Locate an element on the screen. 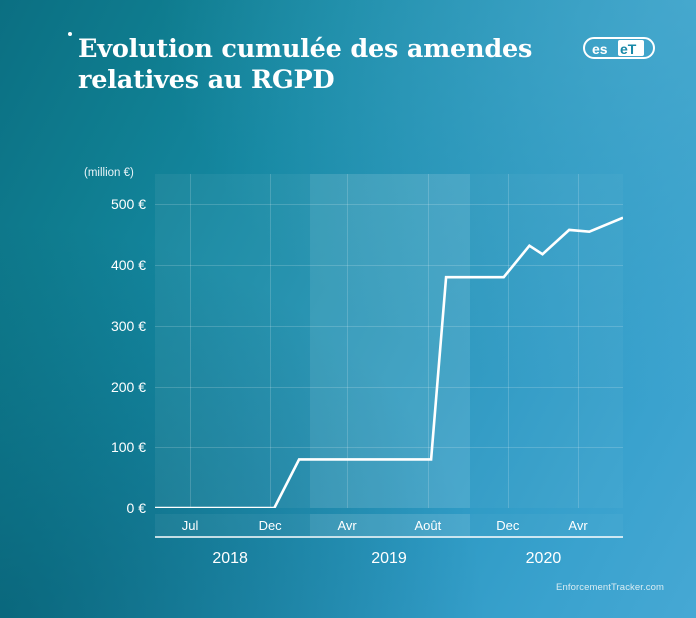 The height and width of the screenshot is (618, 696). logo-text-es: es is located at coordinates (600, 49).